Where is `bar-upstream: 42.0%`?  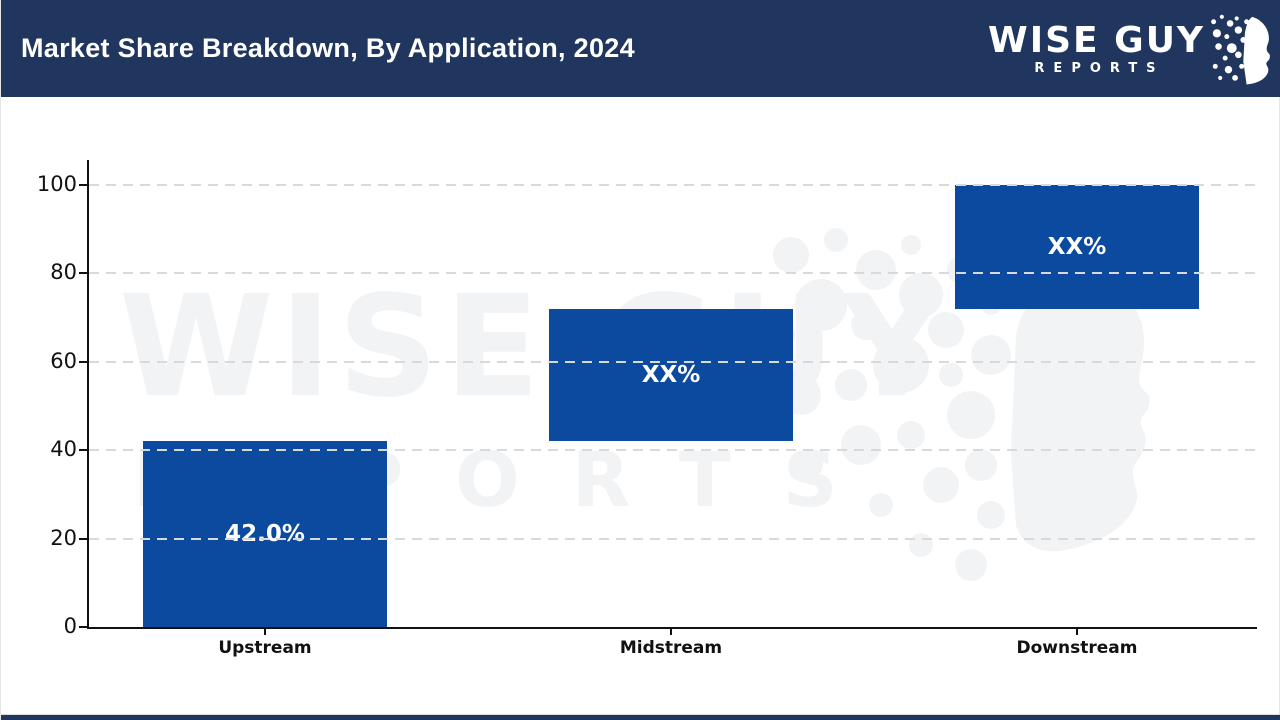
bar-upstream: 42.0% is located at coordinates (265, 534).